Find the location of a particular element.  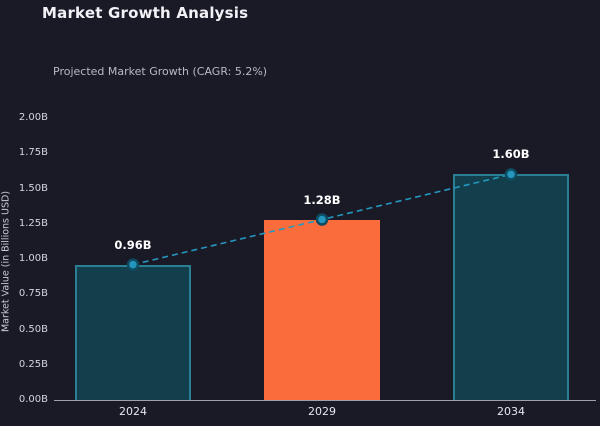

bar-value-label: 1.60B is located at coordinates (511, 154).